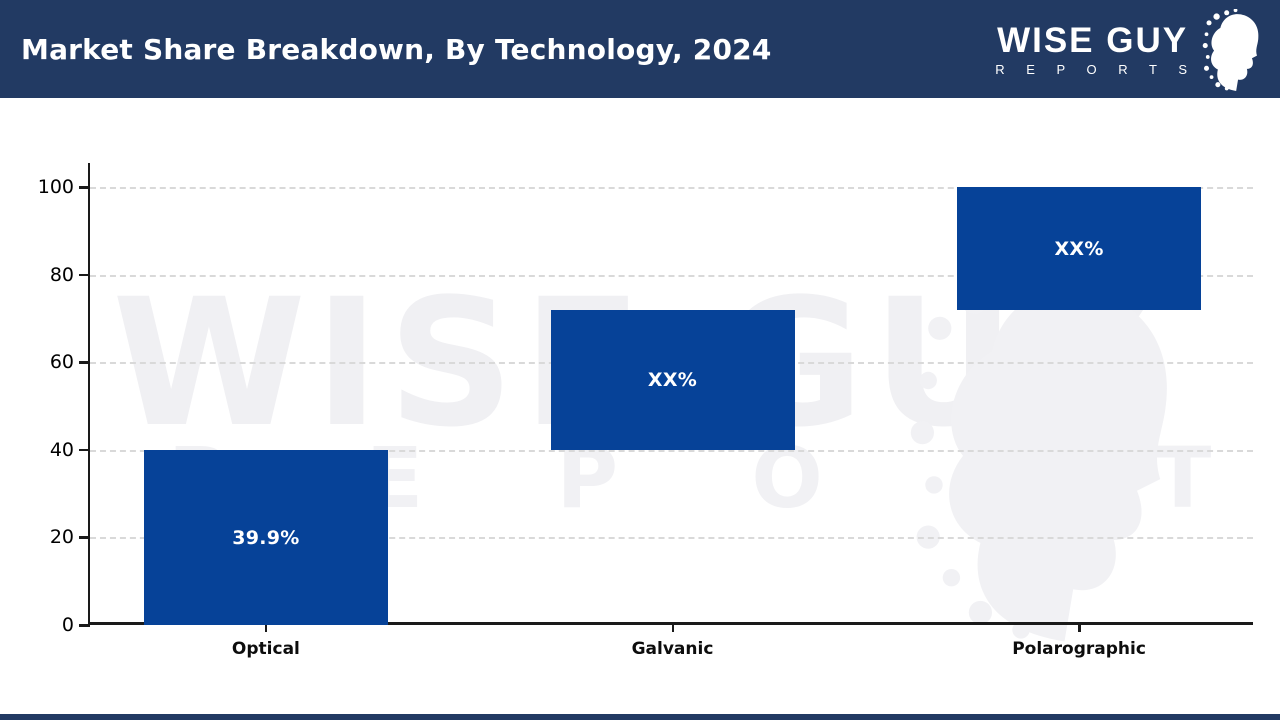  I want to click on x-category-label-polarographic: Polarographic, so click(1079, 649).